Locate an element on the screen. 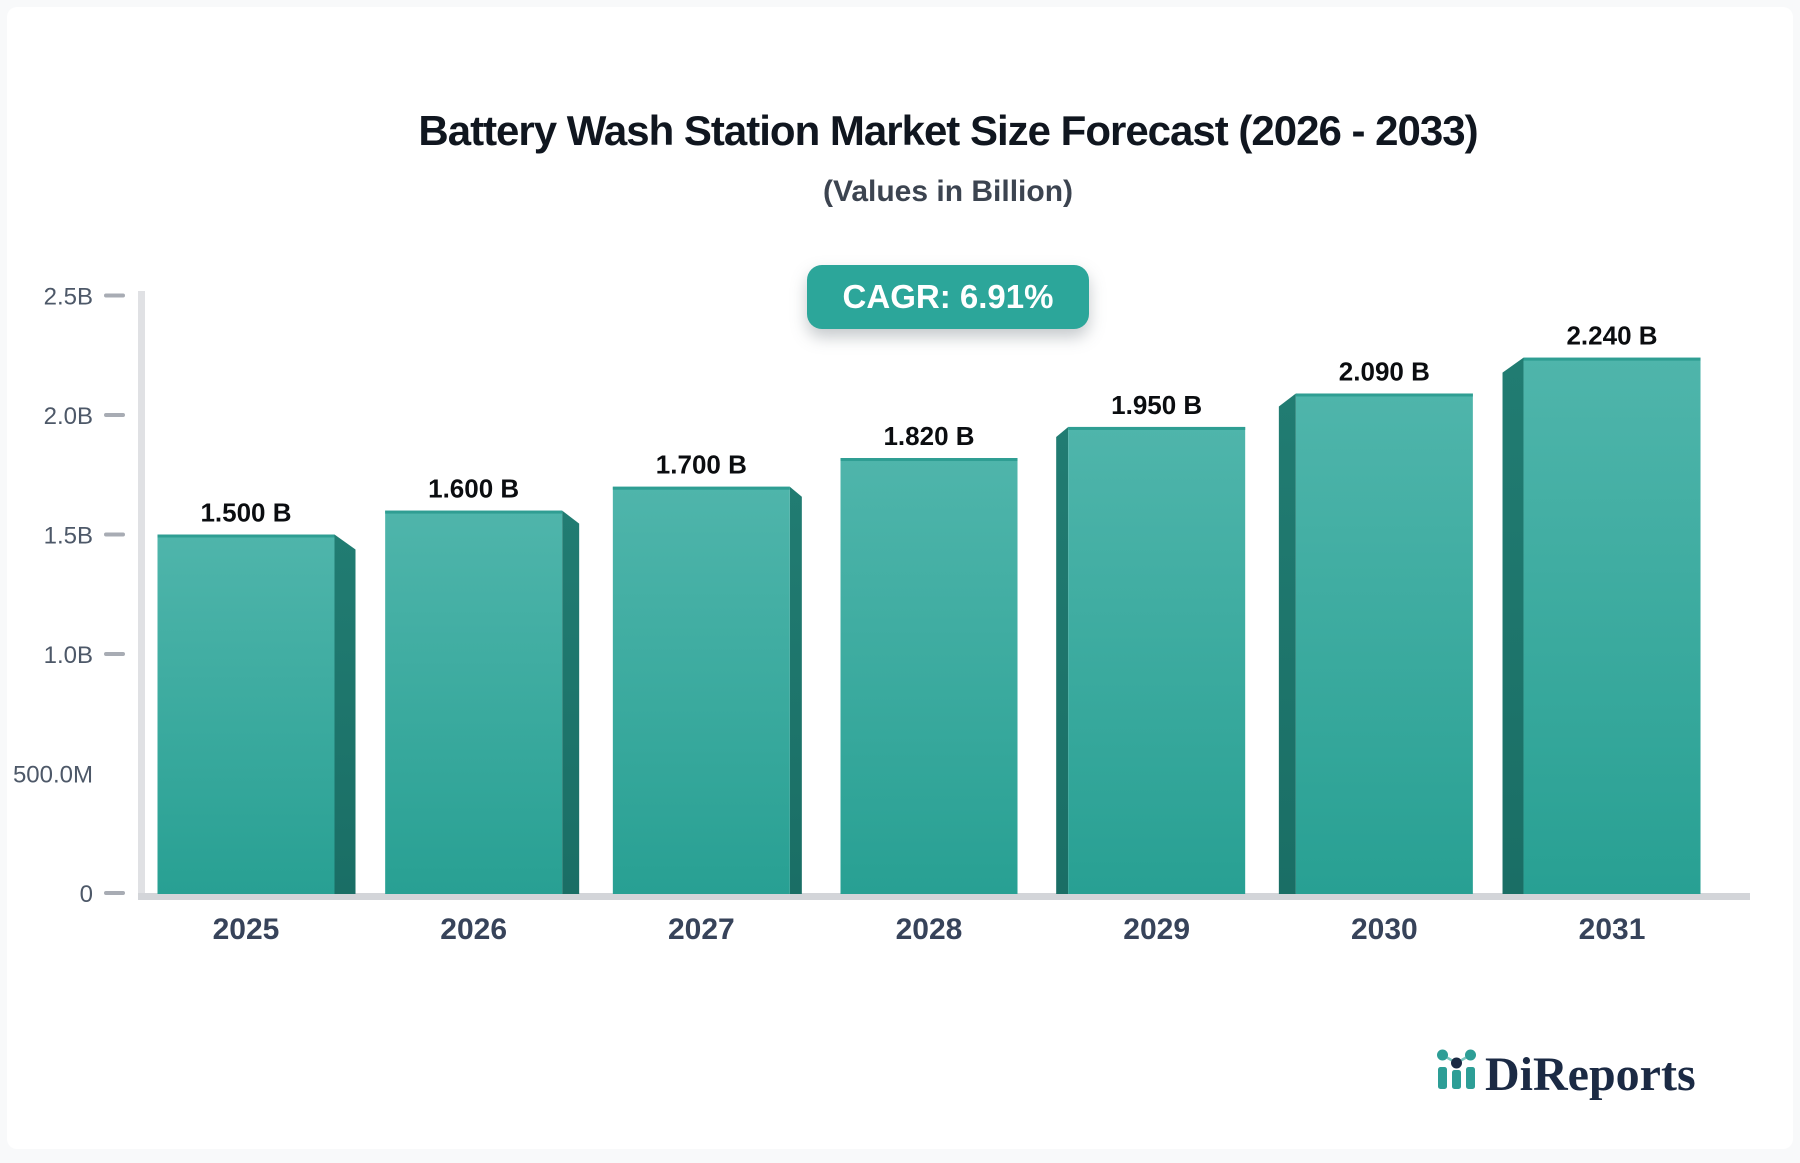 This screenshot has width=1800, height=1163. x-axis-label-2028: 2028 is located at coordinates (929, 929).